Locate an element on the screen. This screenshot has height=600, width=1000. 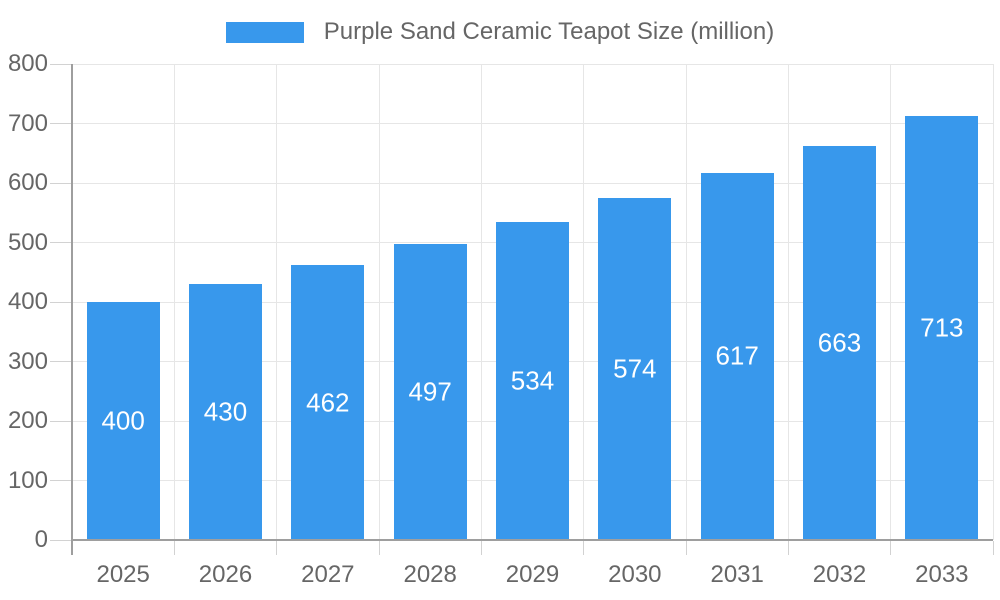
bar: 462 is located at coordinates (328, 402).